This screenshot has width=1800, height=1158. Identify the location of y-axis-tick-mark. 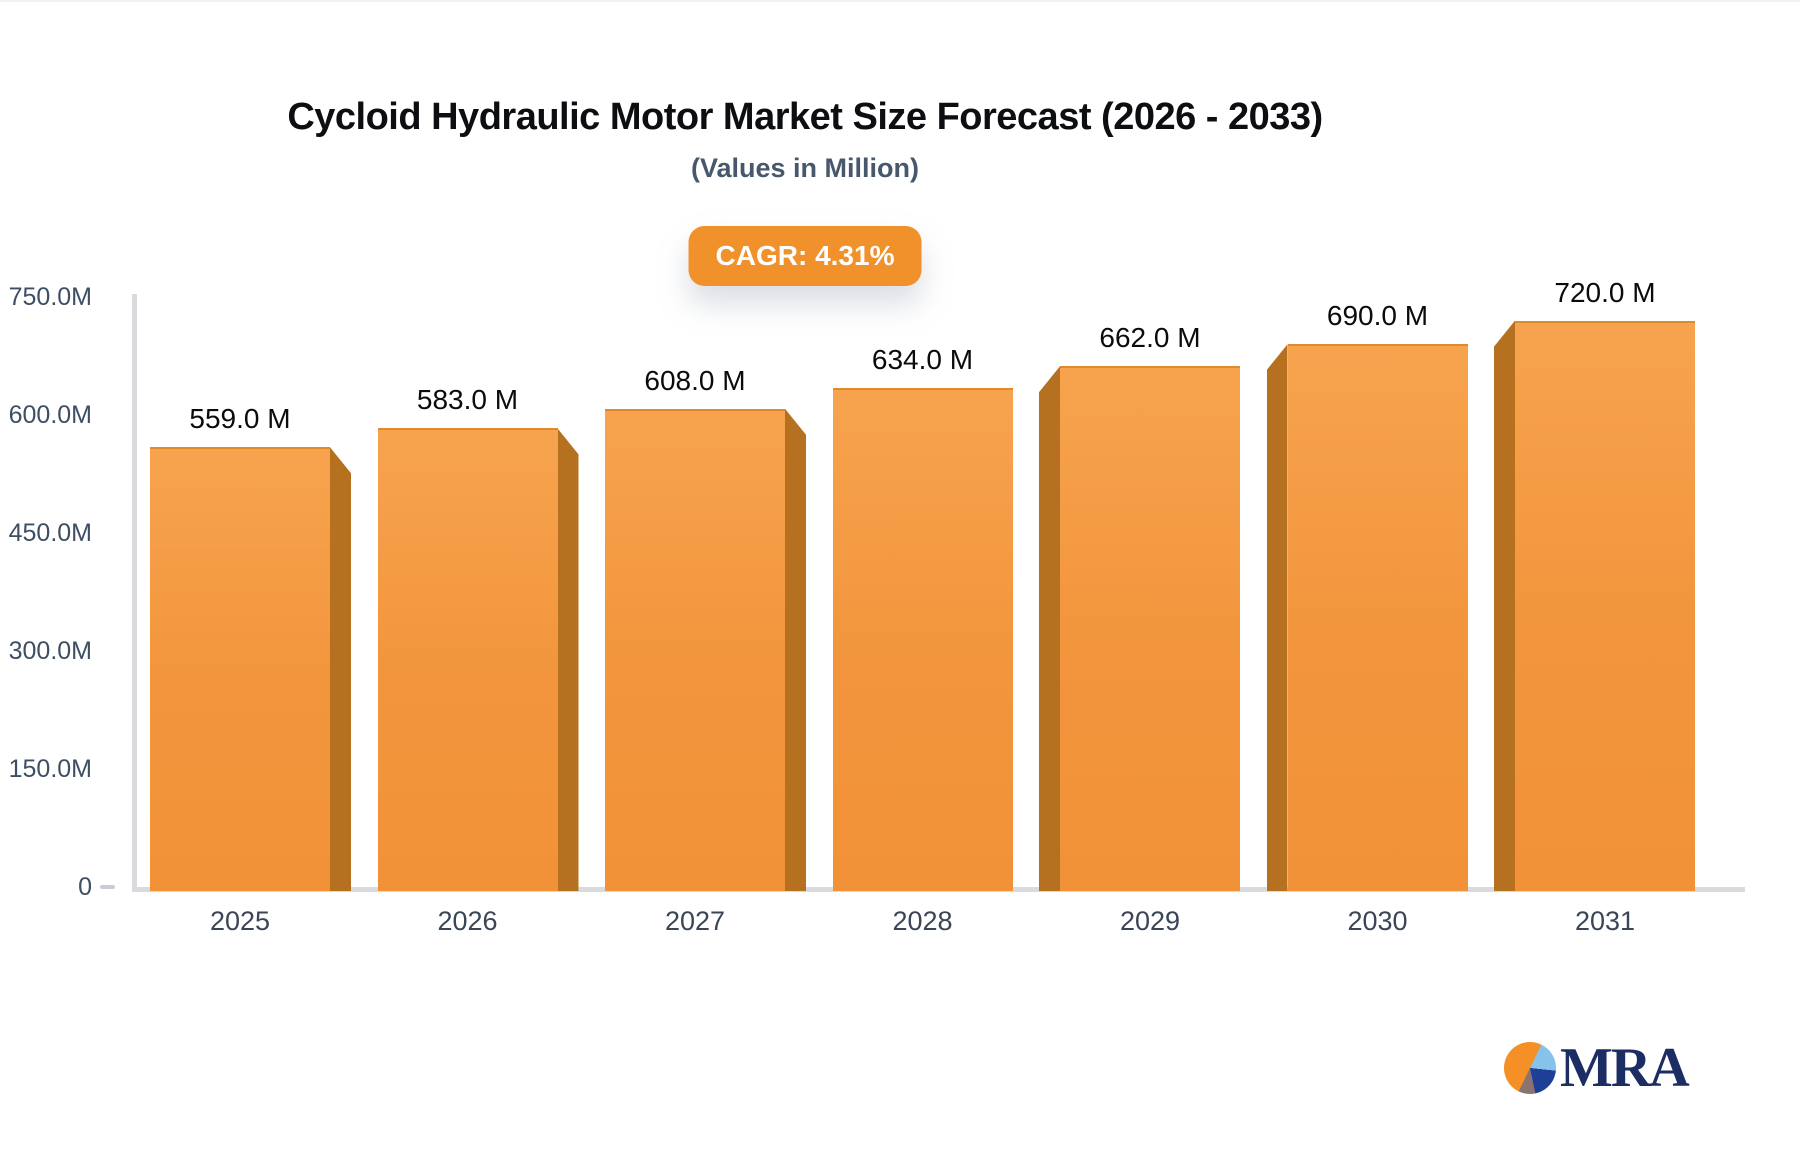
(107, 887).